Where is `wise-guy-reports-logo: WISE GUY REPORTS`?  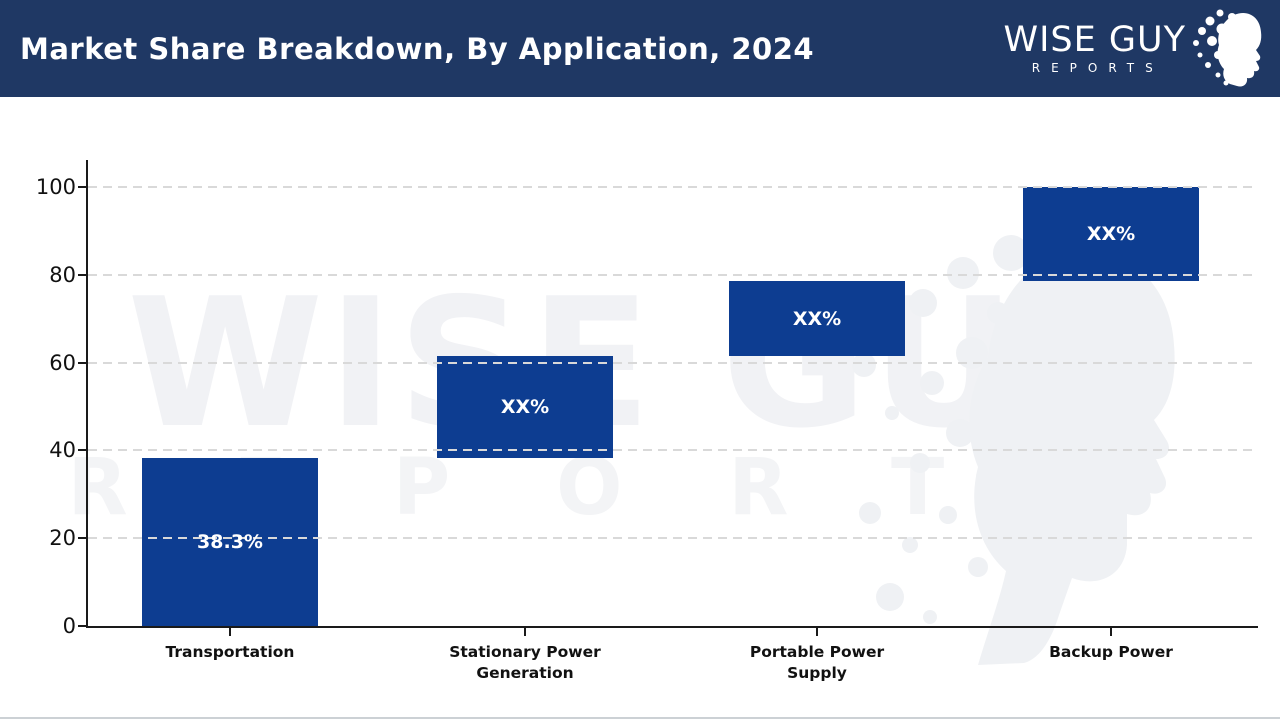 wise-guy-reports-logo: WISE GUY REPORTS is located at coordinates (1134, 48).